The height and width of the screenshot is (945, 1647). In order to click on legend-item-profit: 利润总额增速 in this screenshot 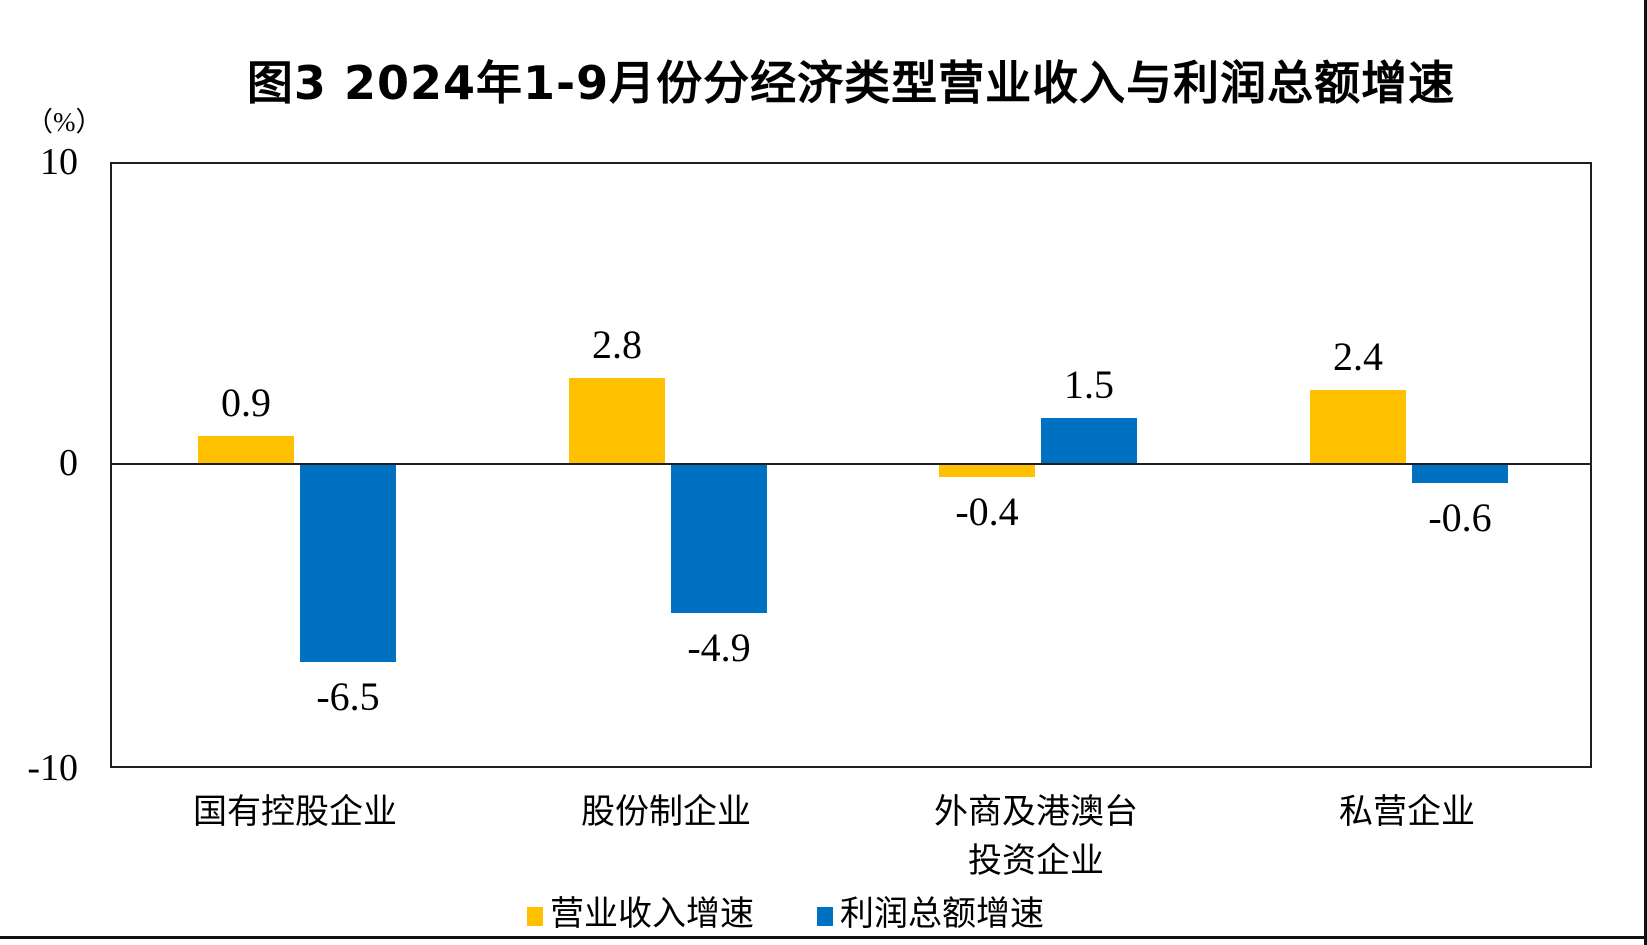, I will do `click(930, 915)`.